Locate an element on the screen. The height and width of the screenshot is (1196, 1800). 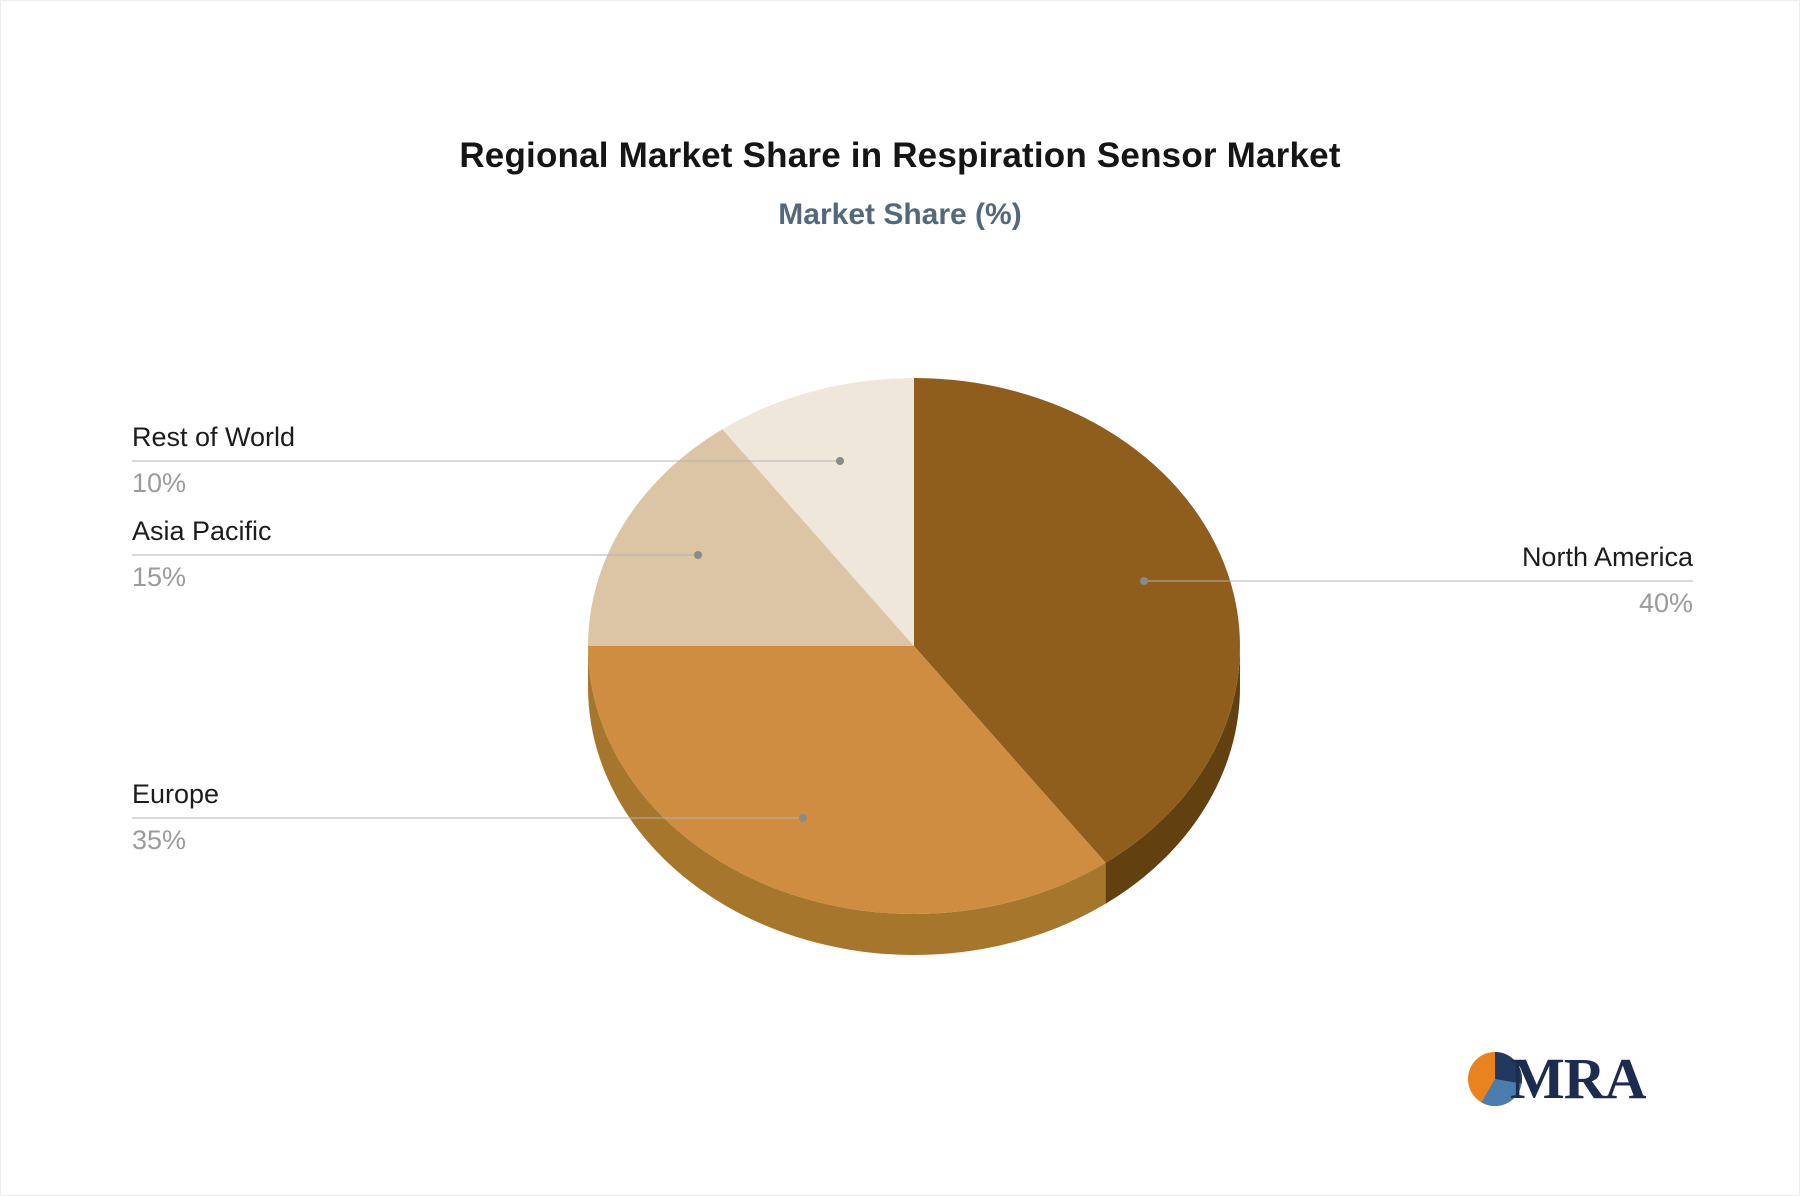
mra-logo-icon is located at coordinates (1495, 1079).